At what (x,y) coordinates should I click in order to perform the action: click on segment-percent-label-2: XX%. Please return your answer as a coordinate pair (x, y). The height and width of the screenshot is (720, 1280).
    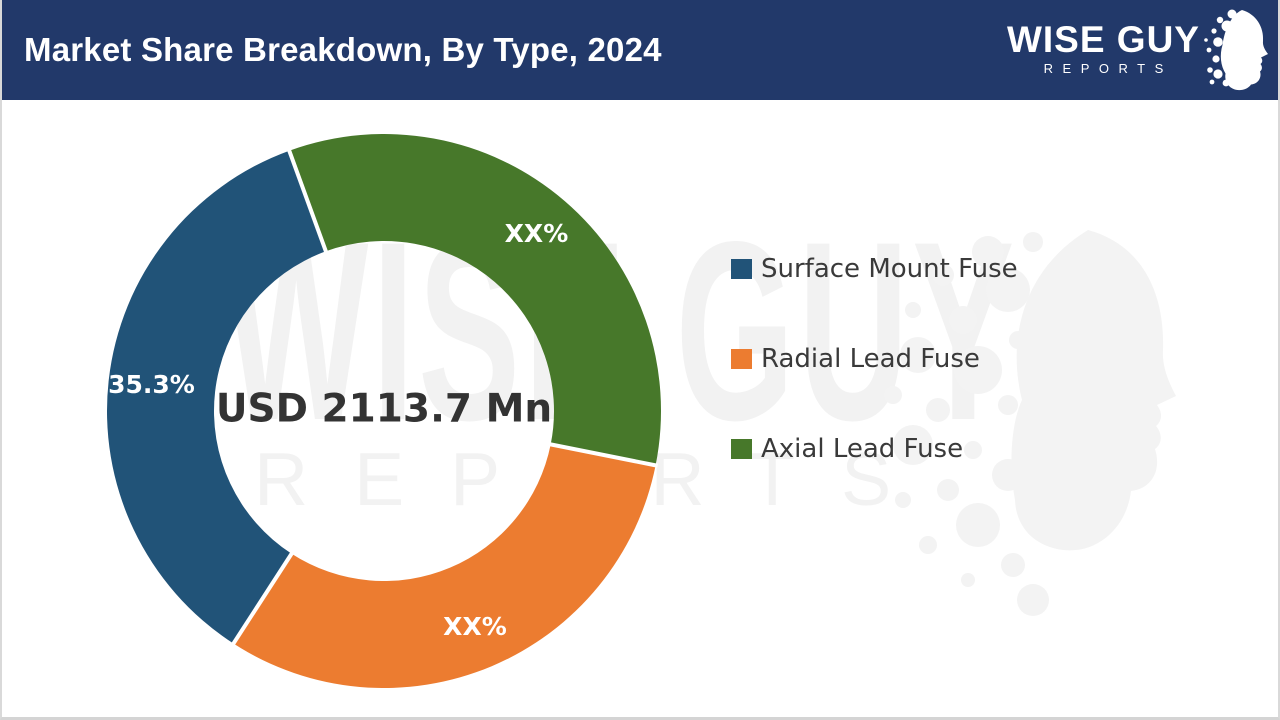
    Looking at the image, I should click on (537, 233).